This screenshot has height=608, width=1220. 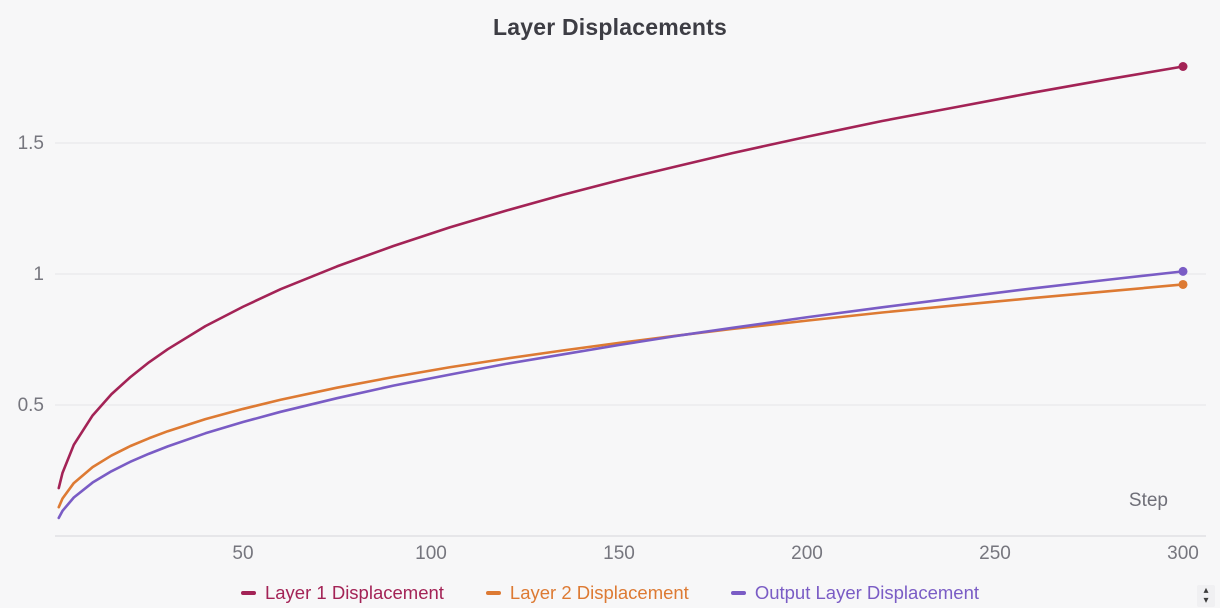 What do you see at coordinates (599, 592) in the screenshot?
I see `legend-label-layer2: Layer 2 Displacement` at bounding box center [599, 592].